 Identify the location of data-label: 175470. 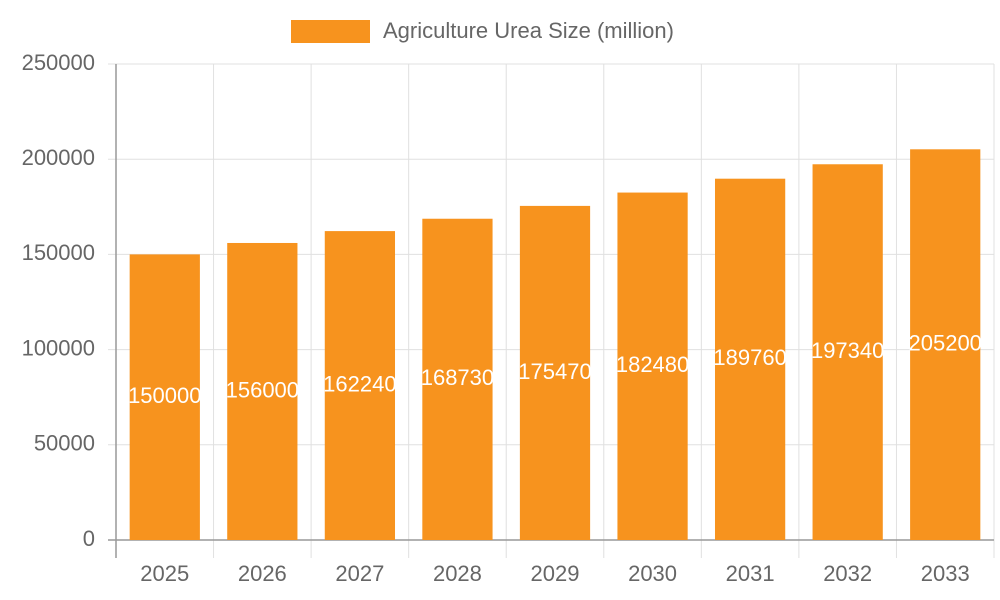
(554, 371).